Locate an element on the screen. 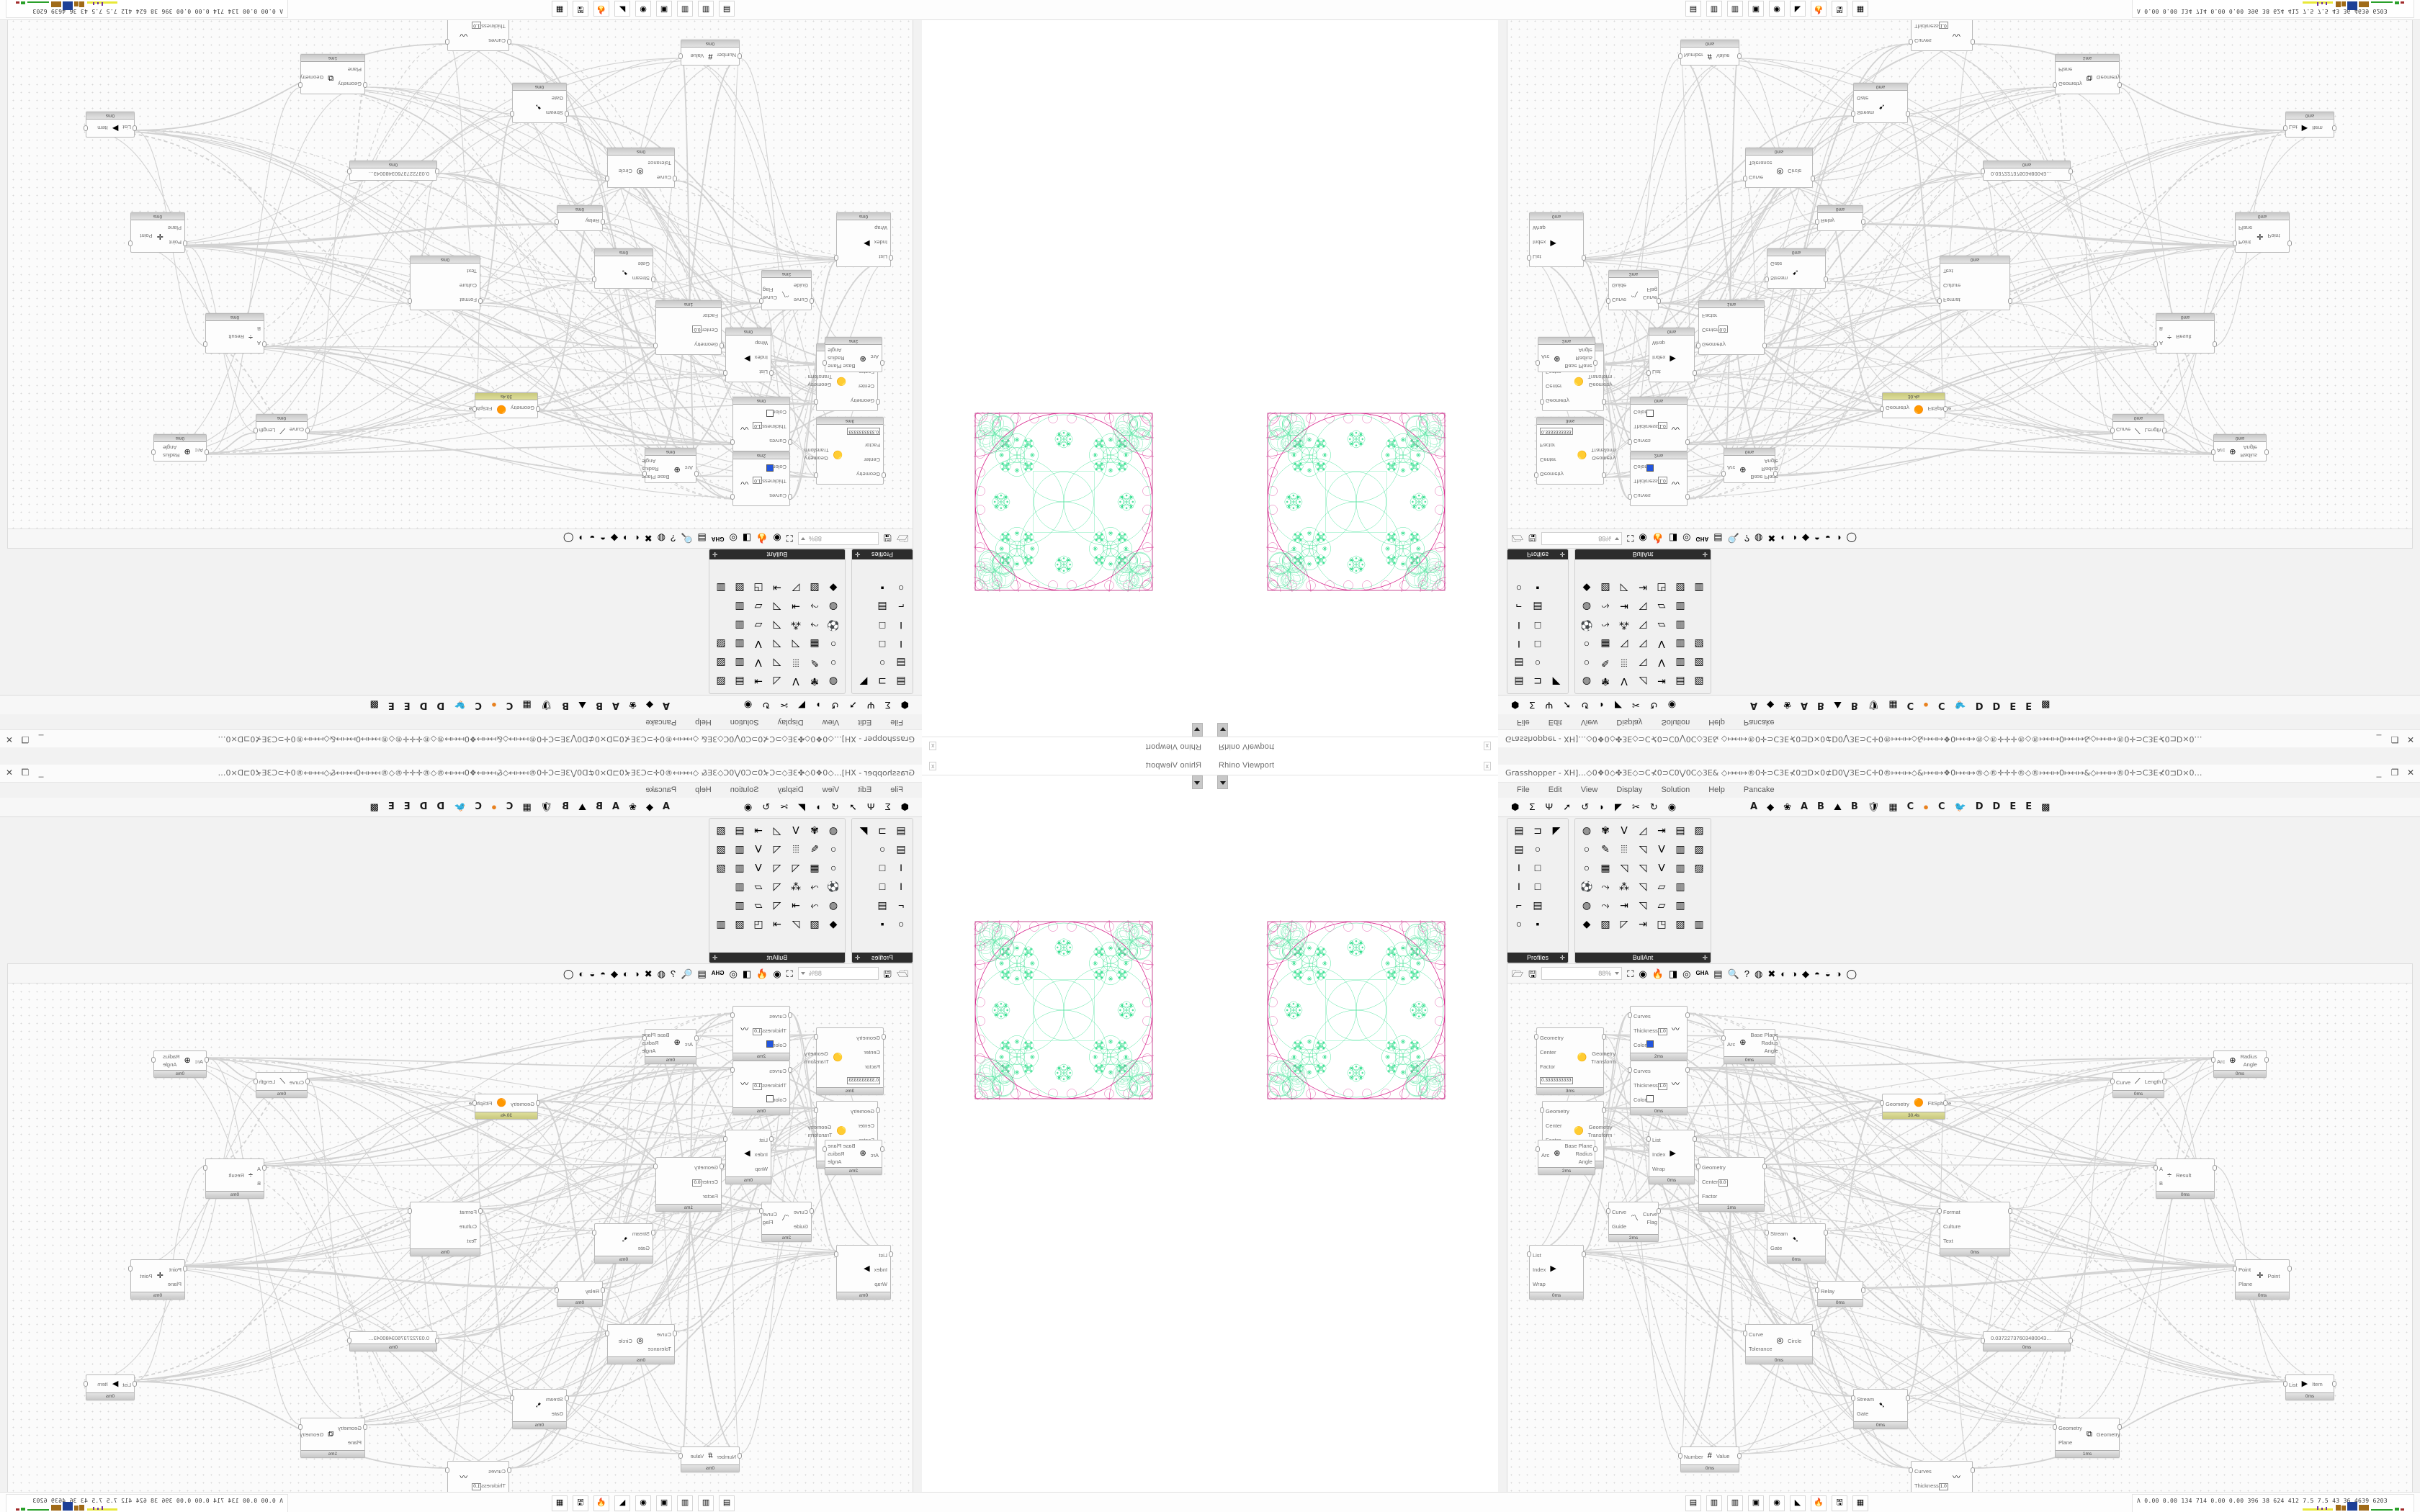  sketch-icon: ◨ is located at coordinates (747, 538).